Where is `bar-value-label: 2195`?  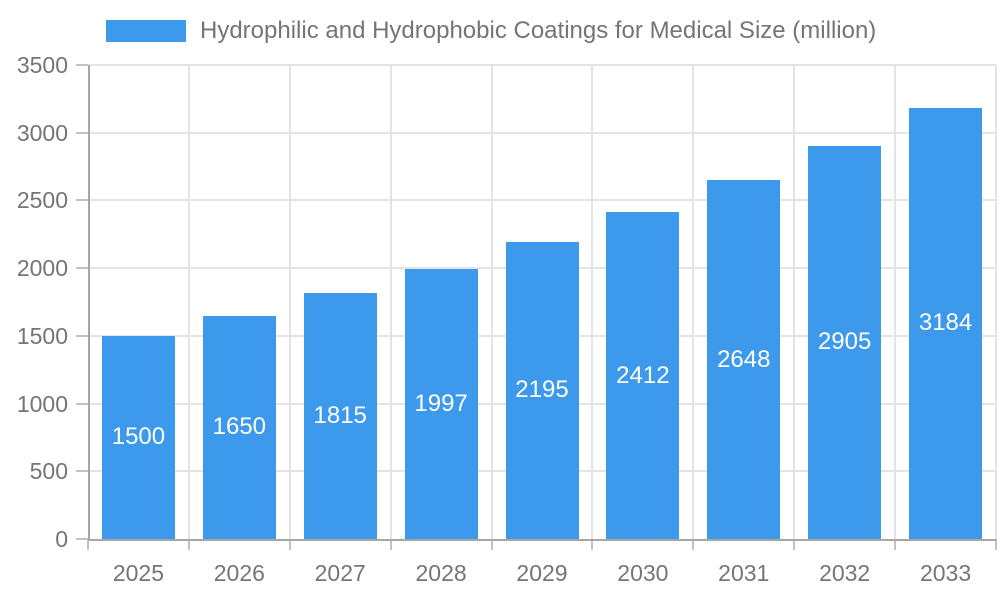
bar-value-label: 2195 is located at coordinates (542, 390).